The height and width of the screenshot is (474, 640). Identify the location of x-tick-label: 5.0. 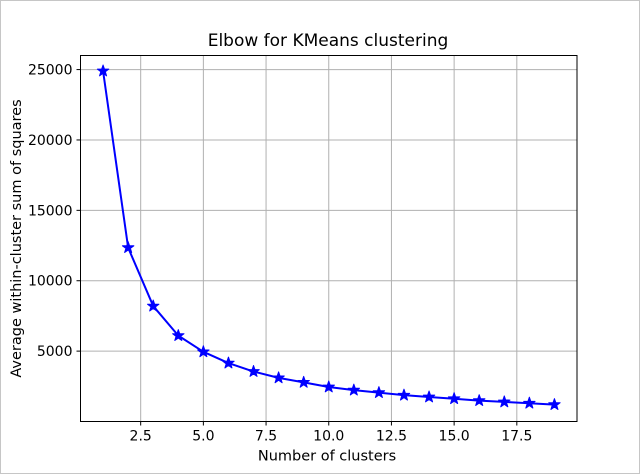
(203, 437).